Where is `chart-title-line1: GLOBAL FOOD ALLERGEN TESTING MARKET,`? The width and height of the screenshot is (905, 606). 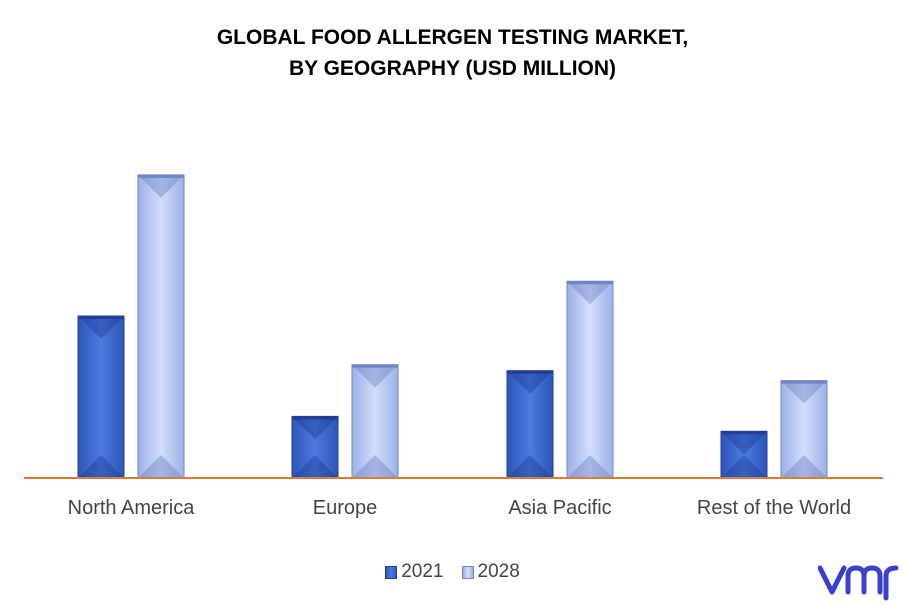
chart-title-line1: GLOBAL FOOD ALLERGEN TESTING MARKET, is located at coordinates (452, 37).